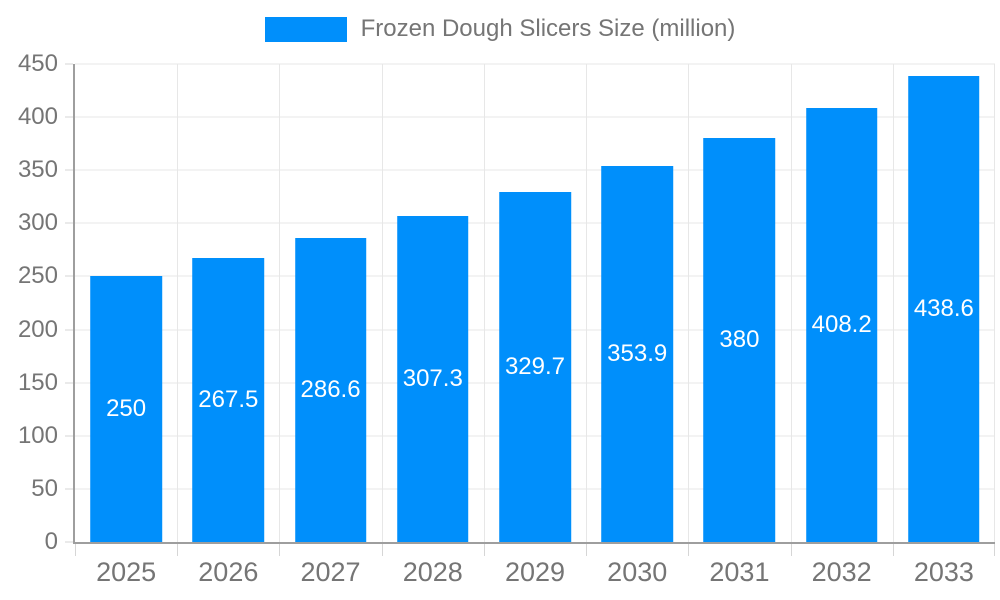  I want to click on legend-label: Frozen Dough Slicers Size (million), so click(548, 28).